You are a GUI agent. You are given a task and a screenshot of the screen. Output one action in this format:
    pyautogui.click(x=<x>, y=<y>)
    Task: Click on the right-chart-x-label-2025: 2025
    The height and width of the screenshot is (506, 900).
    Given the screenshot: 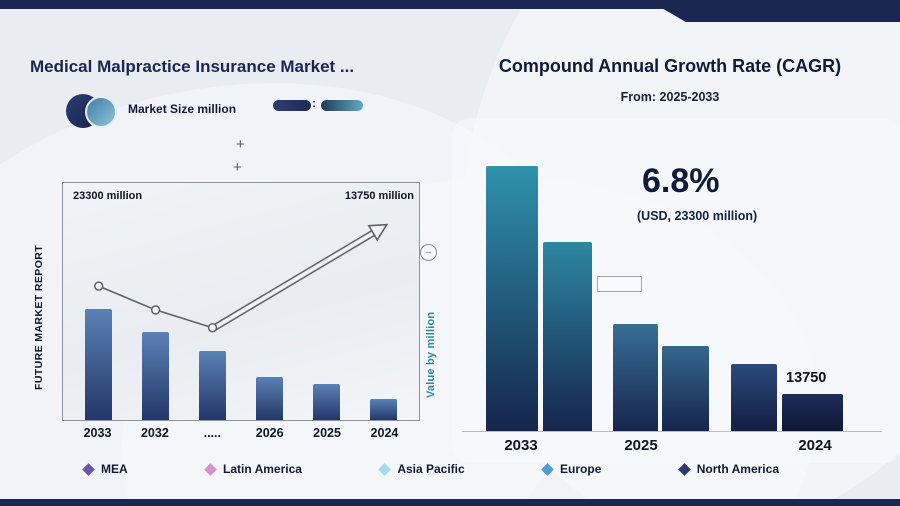 What is the action you would take?
    pyautogui.click(x=641, y=445)
    